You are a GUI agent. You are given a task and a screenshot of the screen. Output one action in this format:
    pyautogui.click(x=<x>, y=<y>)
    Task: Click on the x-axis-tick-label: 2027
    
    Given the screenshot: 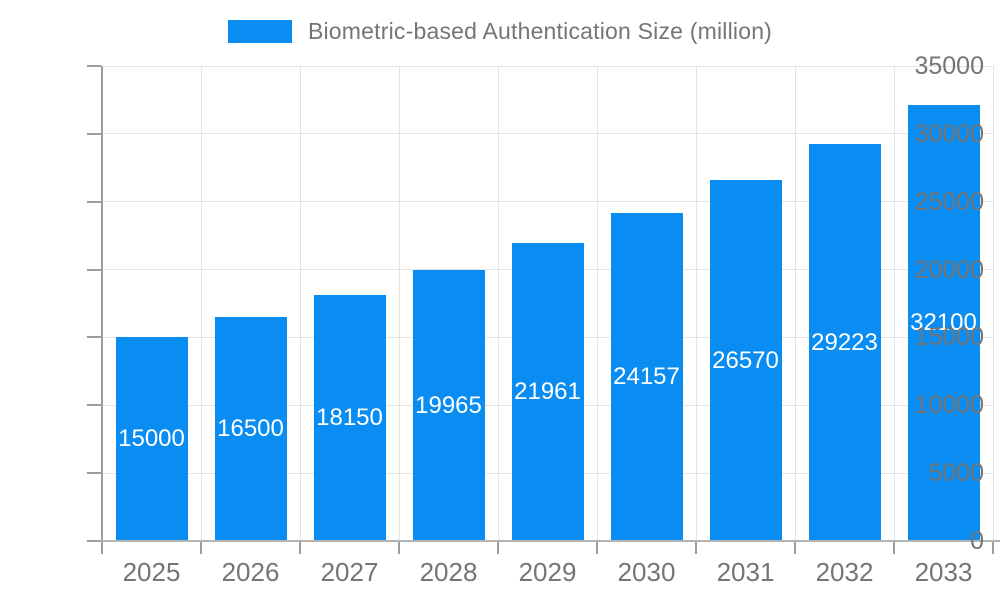 What is the action you would take?
    pyautogui.click(x=349, y=572)
    